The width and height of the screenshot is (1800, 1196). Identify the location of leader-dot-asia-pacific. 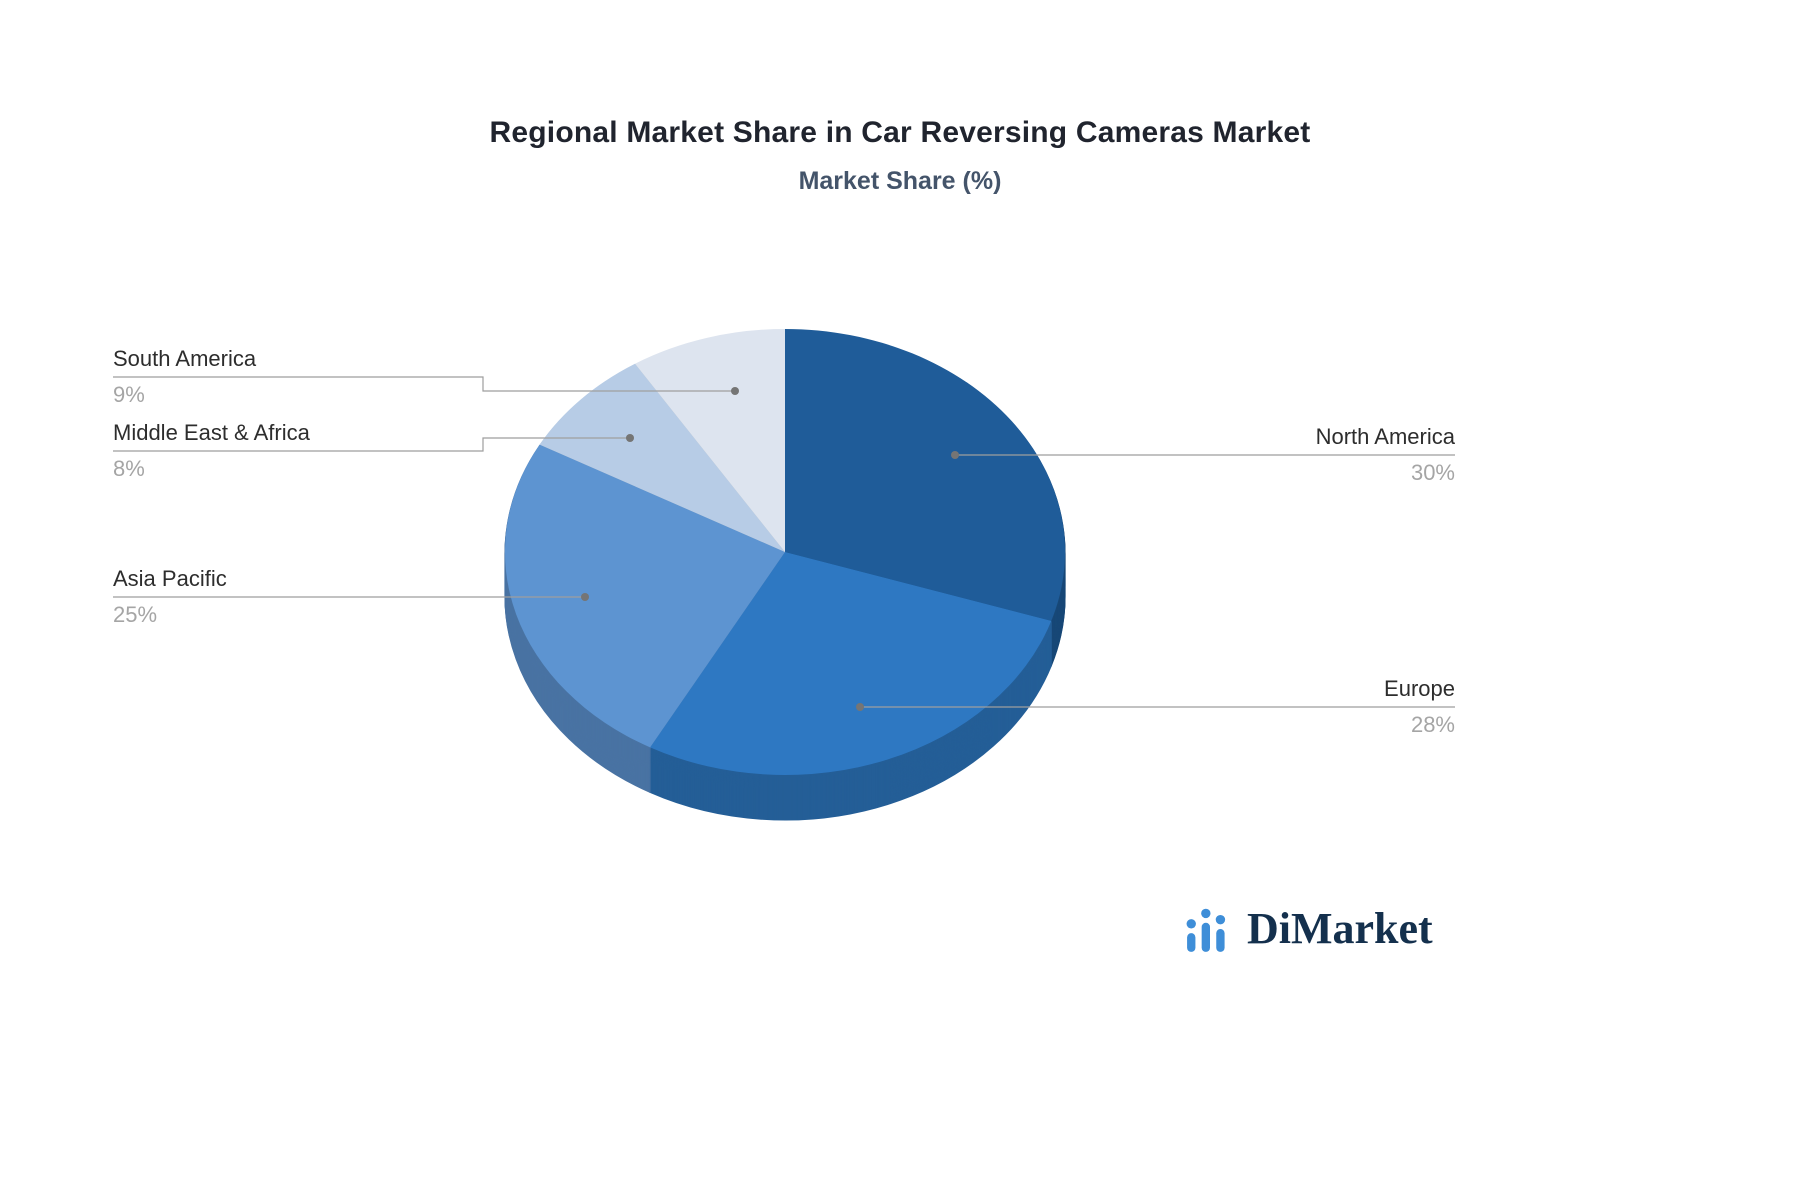
(585, 597).